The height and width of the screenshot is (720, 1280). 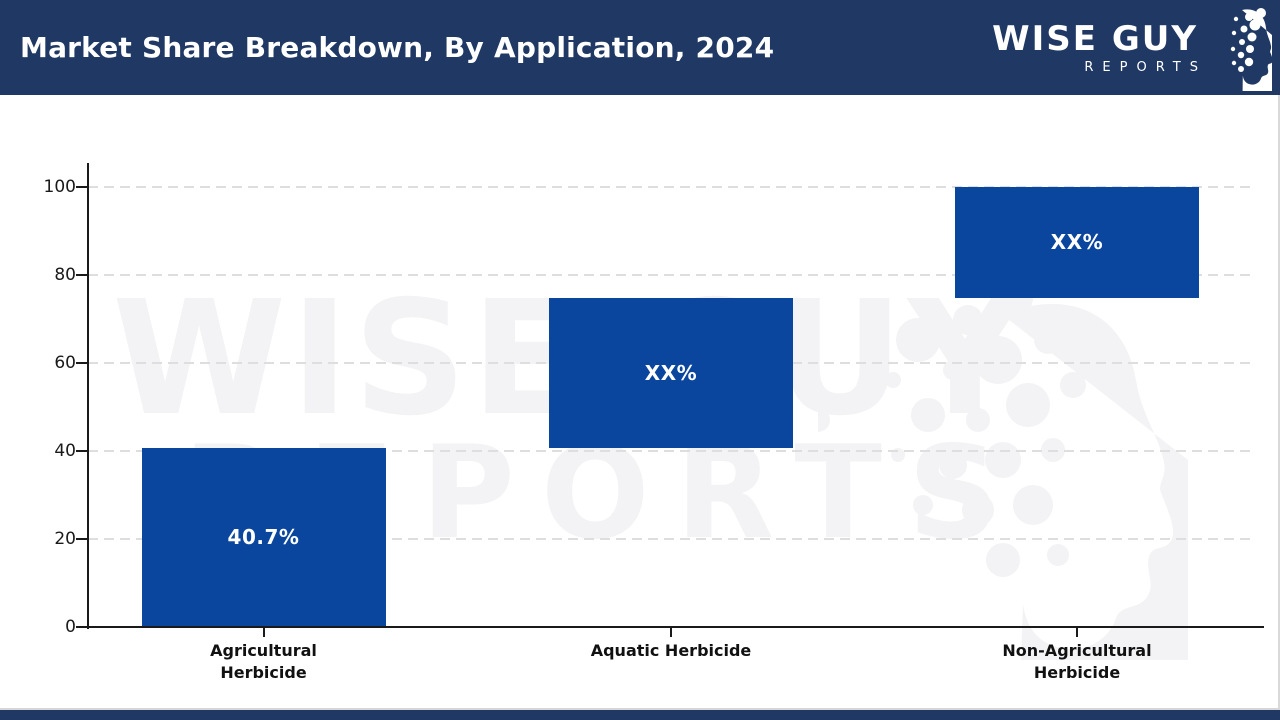 I want to click on bar-segment: 40.7%, so click(x=263, y=537).